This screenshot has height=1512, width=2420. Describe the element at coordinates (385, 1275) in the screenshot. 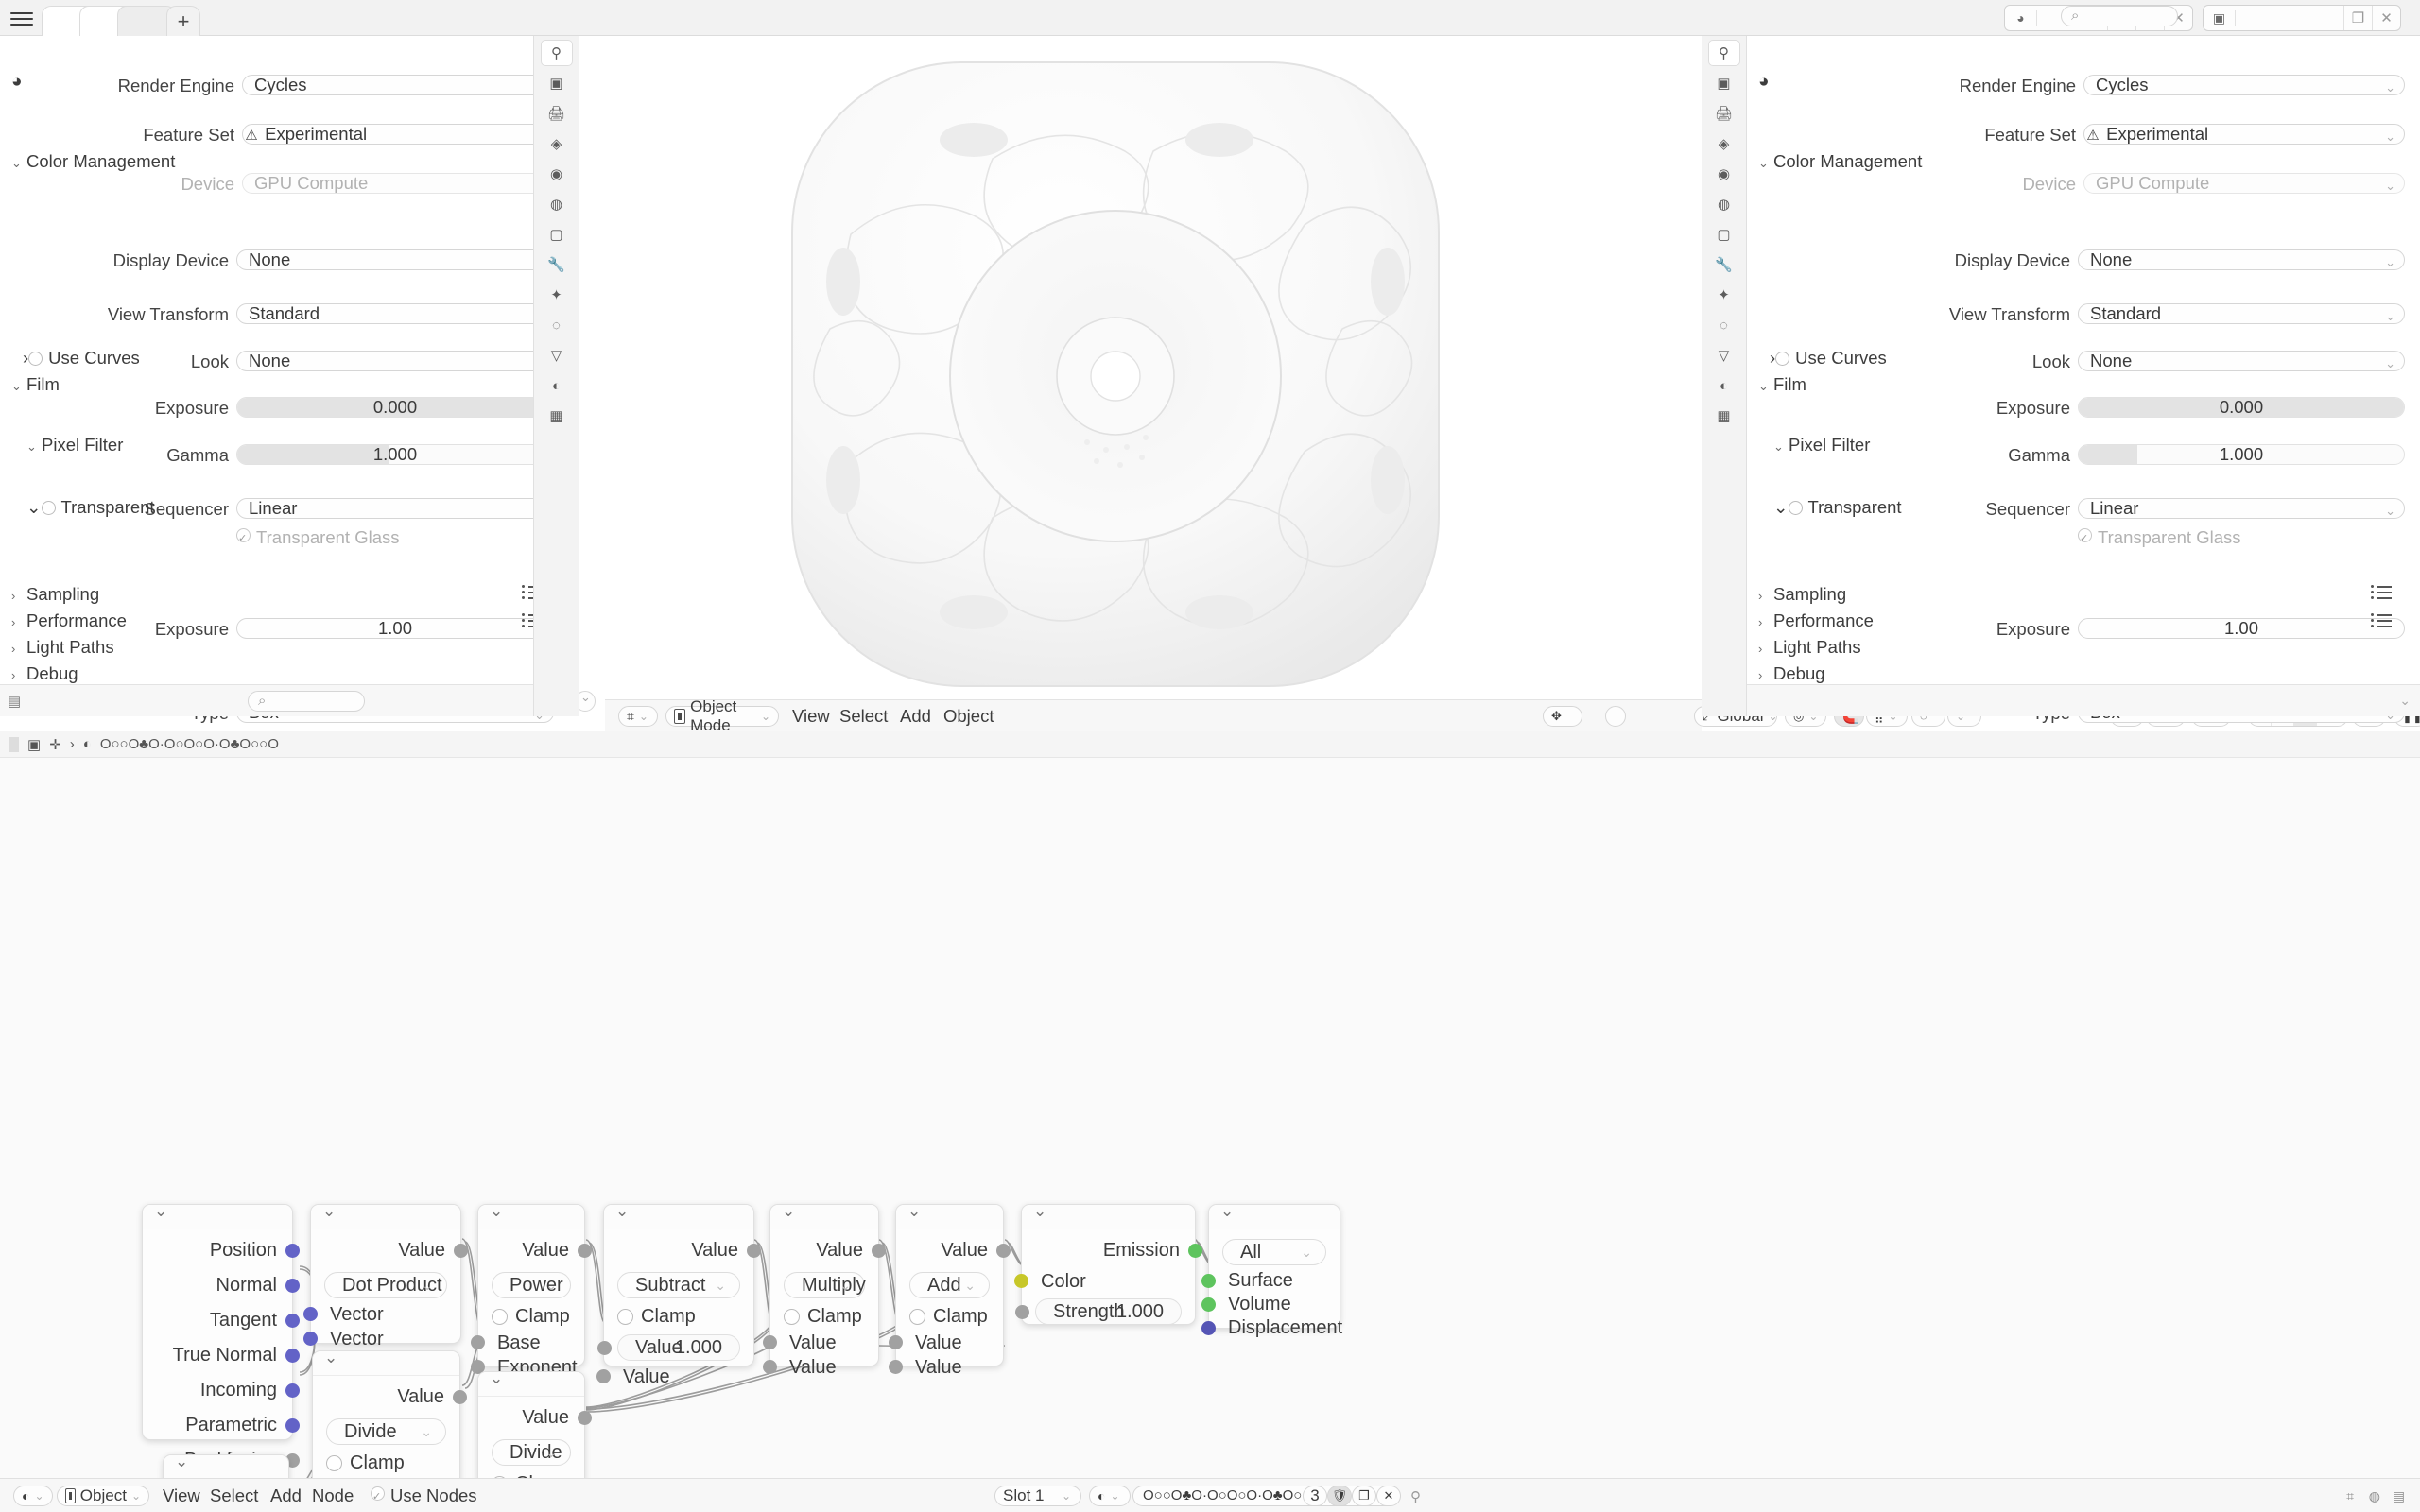

I see `node-vector-math-dot-product: Value Dot Product⌄ Vector Vector` at that location.